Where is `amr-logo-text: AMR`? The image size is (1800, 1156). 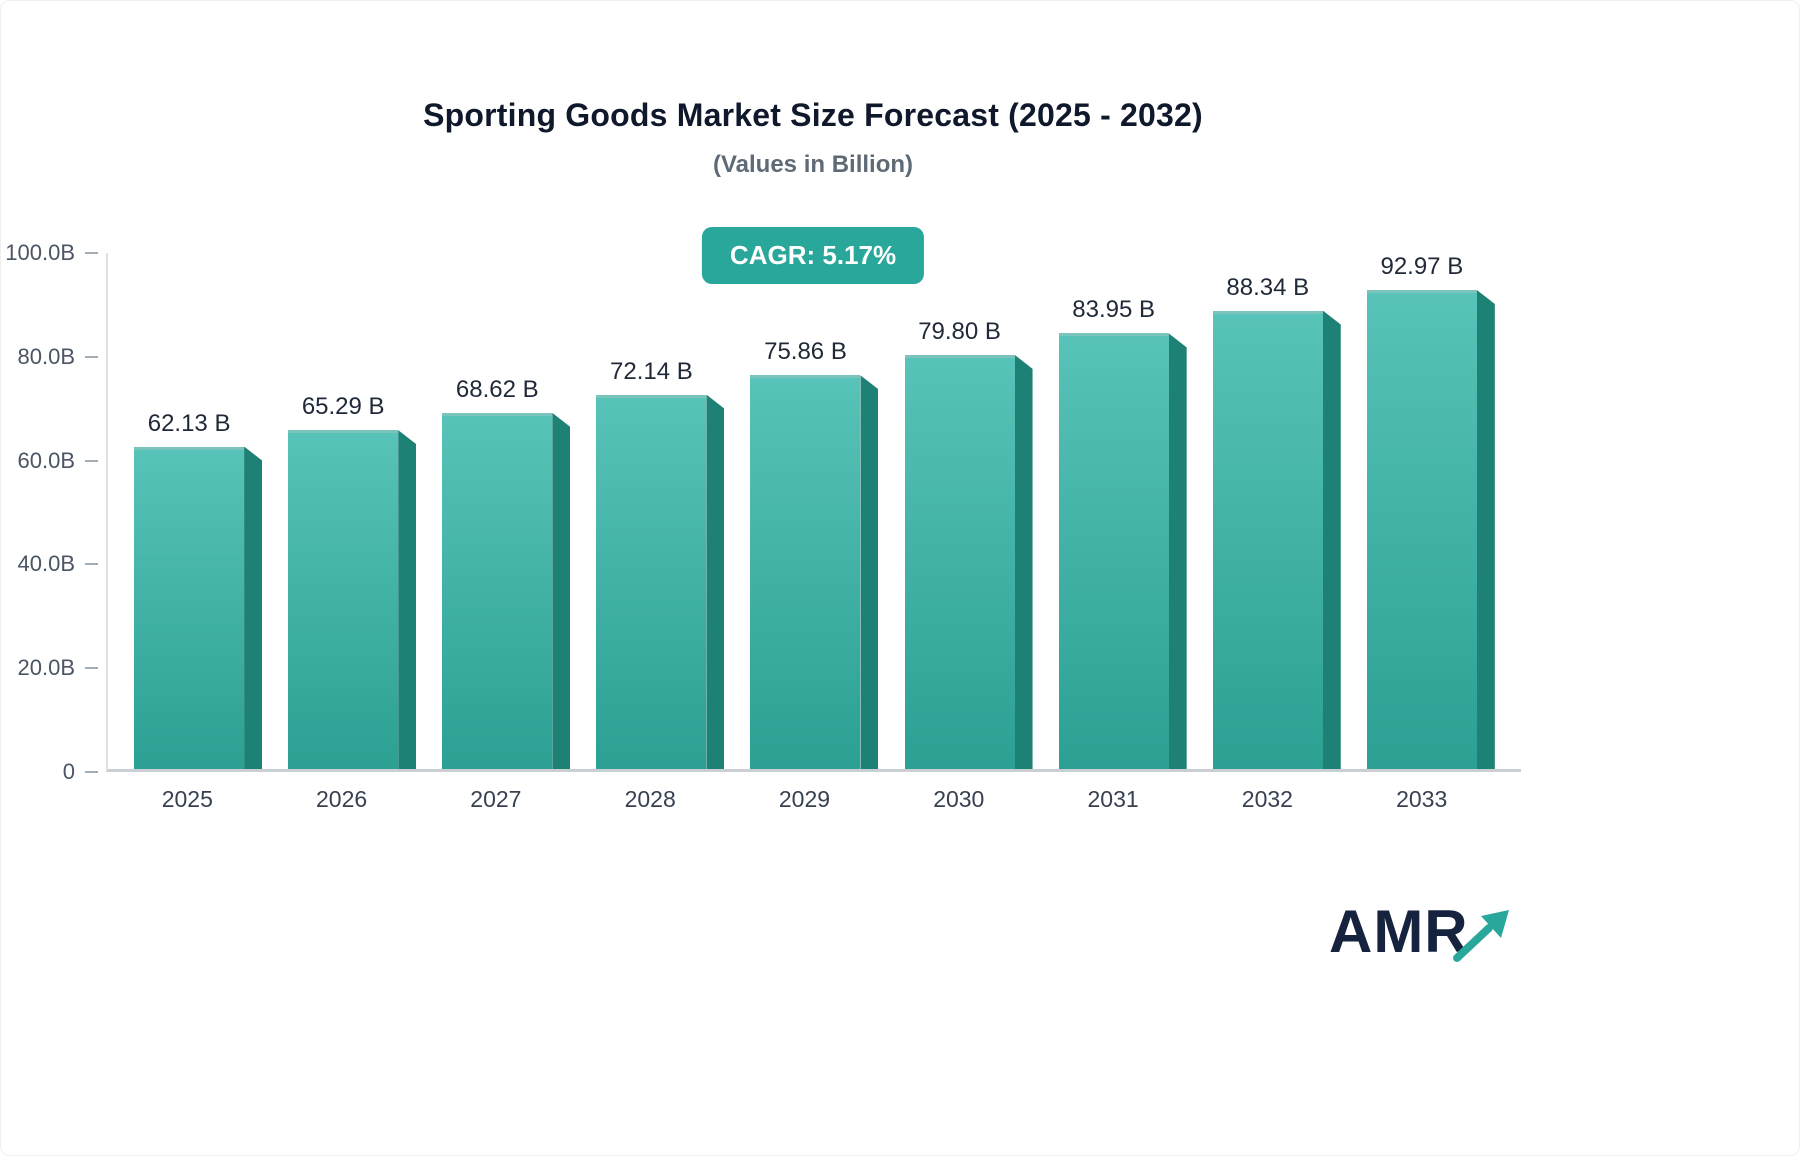 amr-logo-text: AMR is located at coordinates (1399, 931).